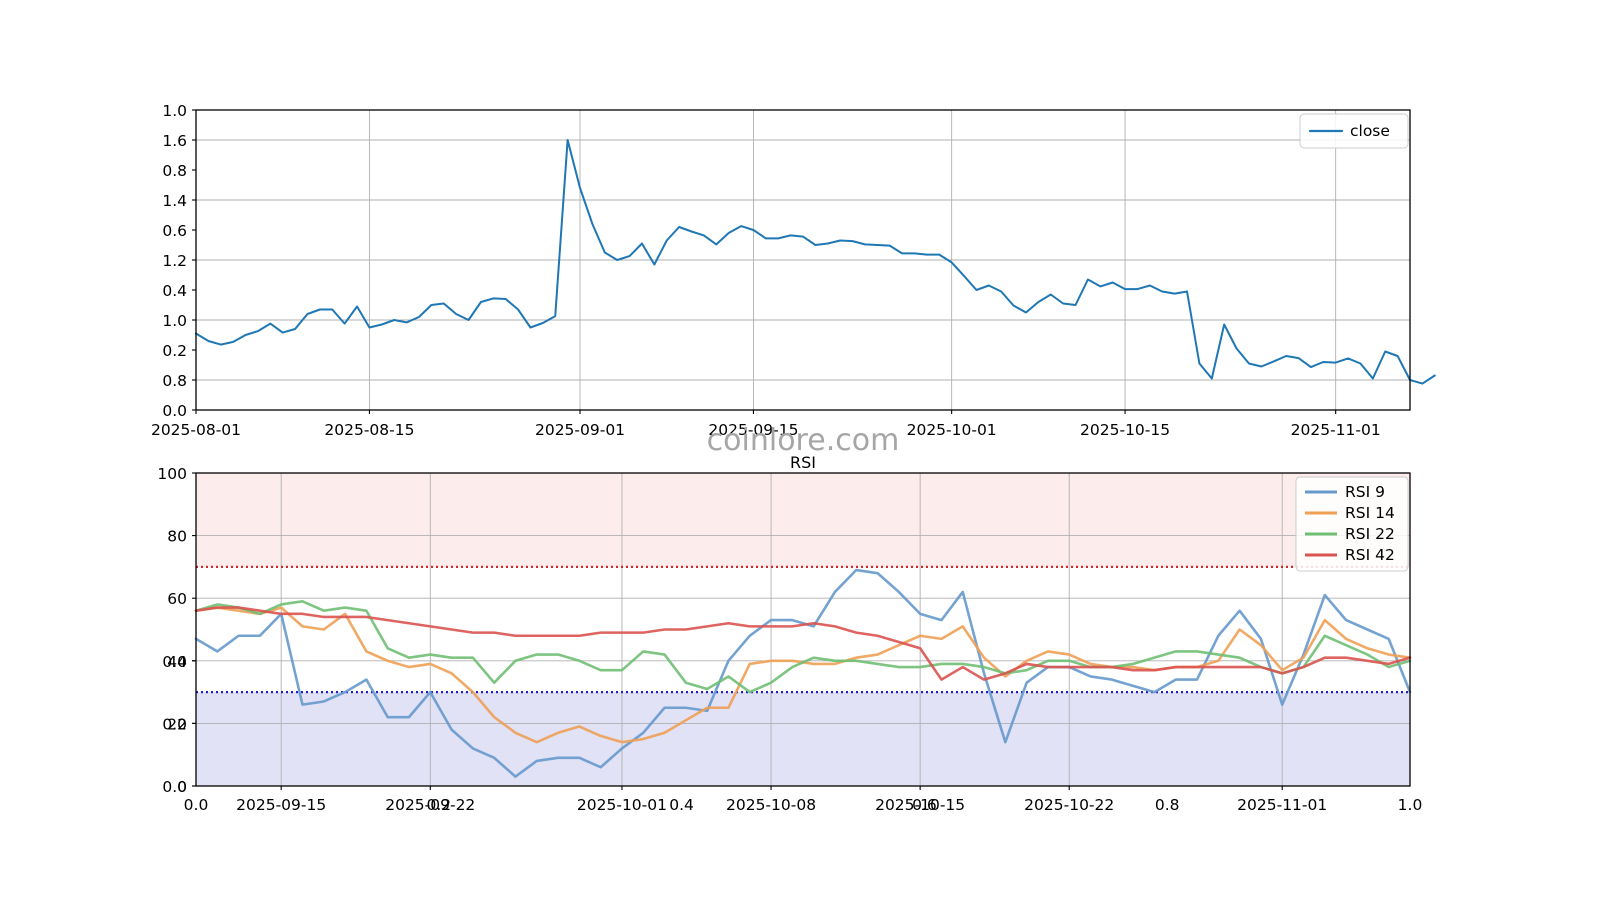 This screenshot has height=900, width=1600. What do you see at coordinates (174, 201) in the screenshot?
I see `price-y-tick-label: 1.4` at bounding box center [174, 201].